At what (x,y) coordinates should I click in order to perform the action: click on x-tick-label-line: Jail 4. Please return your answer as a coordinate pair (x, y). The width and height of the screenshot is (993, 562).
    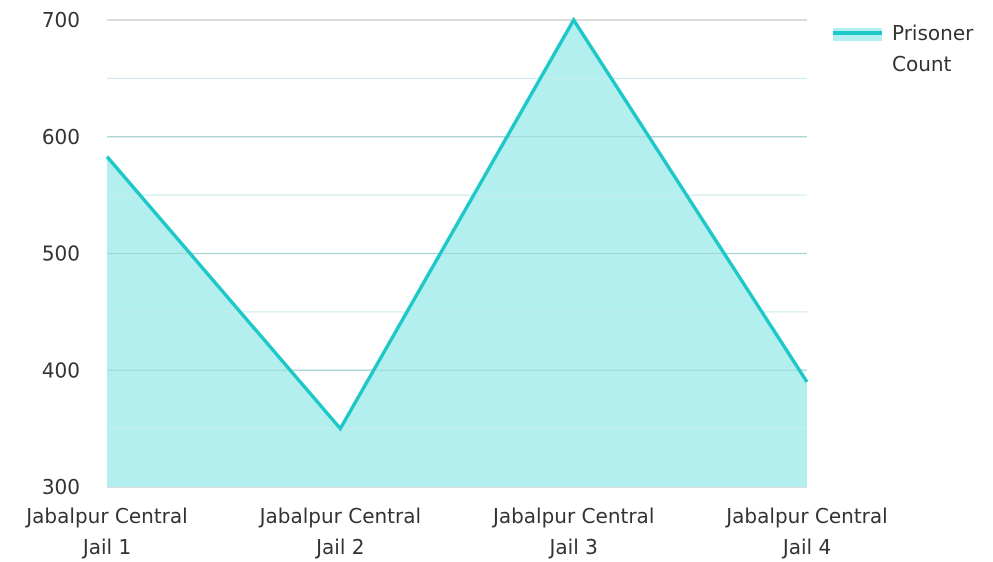
    Looking at the image, I should click on (806, 547).